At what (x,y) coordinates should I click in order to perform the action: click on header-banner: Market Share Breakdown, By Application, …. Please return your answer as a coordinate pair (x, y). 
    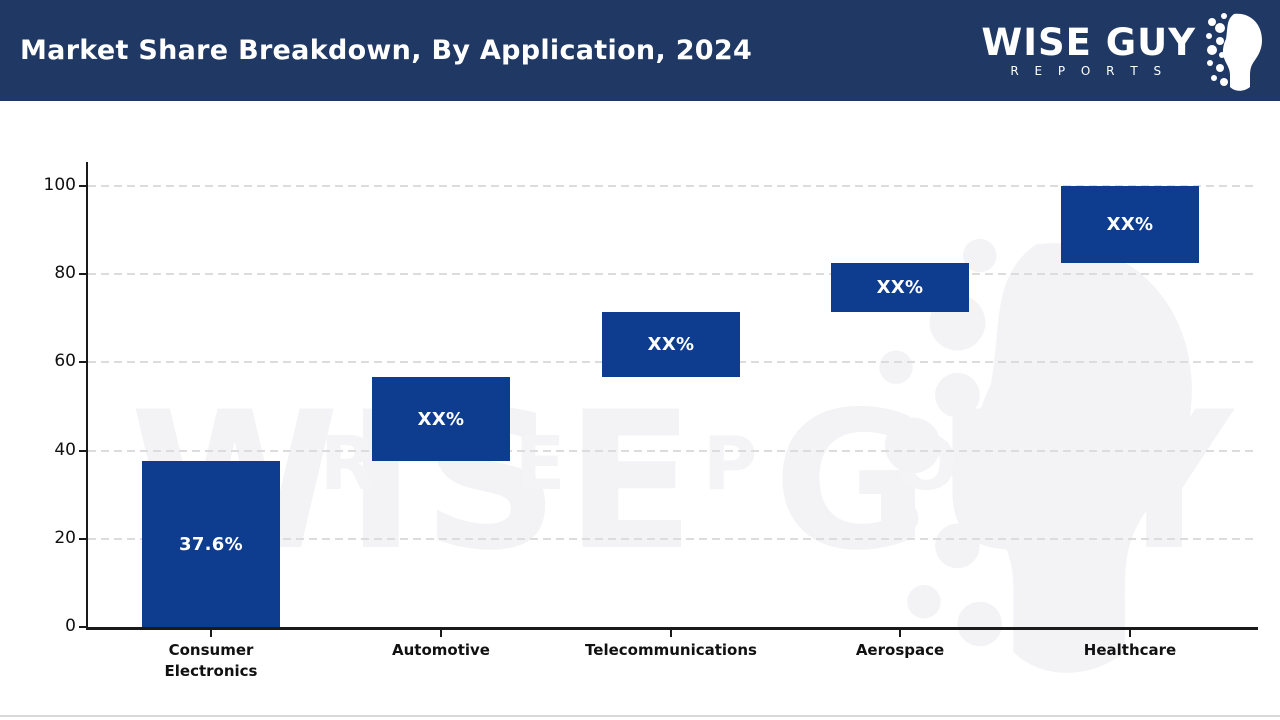
    Looking at the image, I should click on (640, 50).